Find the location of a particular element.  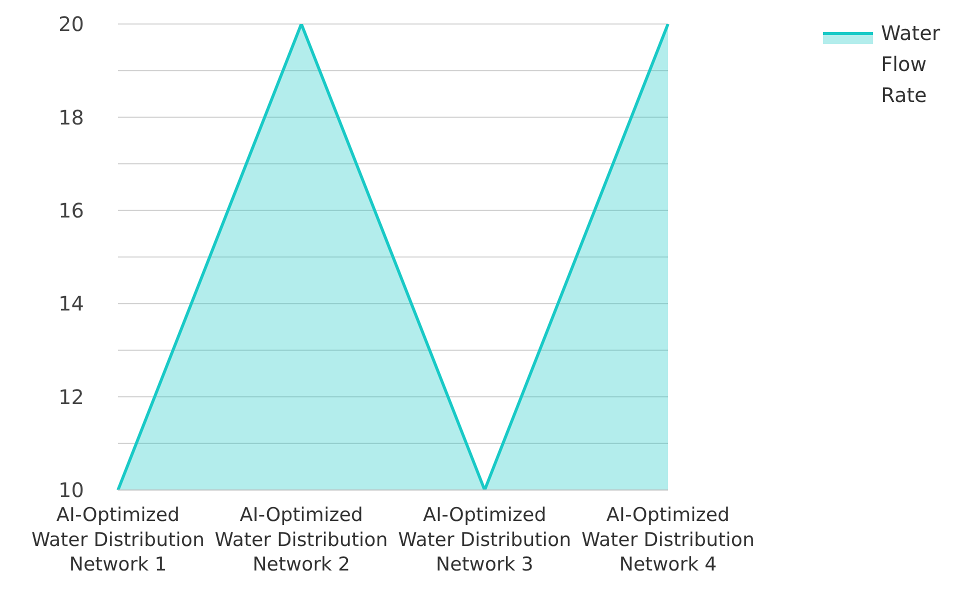

y-tick-label: 14 is located at coordinates (71, 304).